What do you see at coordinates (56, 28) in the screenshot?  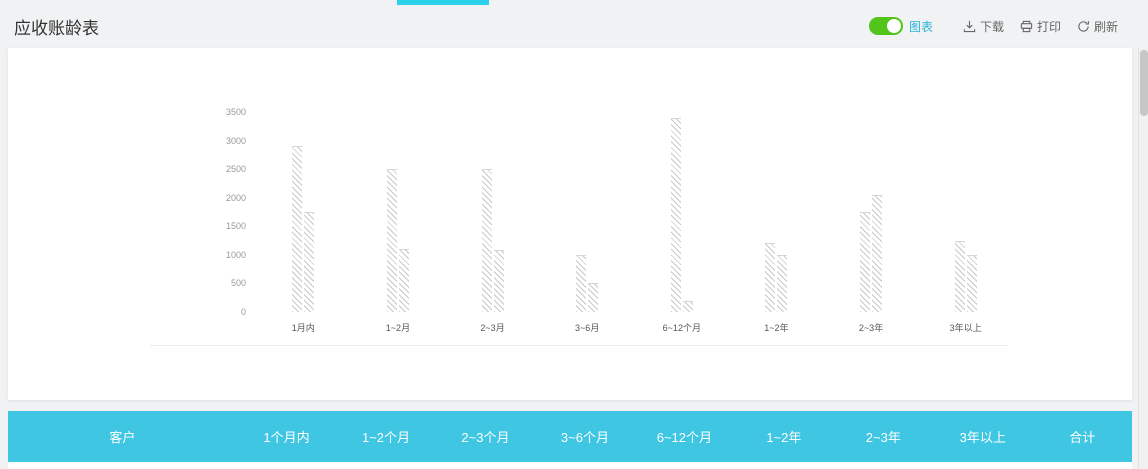 I see `page-title: 应收账龄表` at bounding box center [56, 28].